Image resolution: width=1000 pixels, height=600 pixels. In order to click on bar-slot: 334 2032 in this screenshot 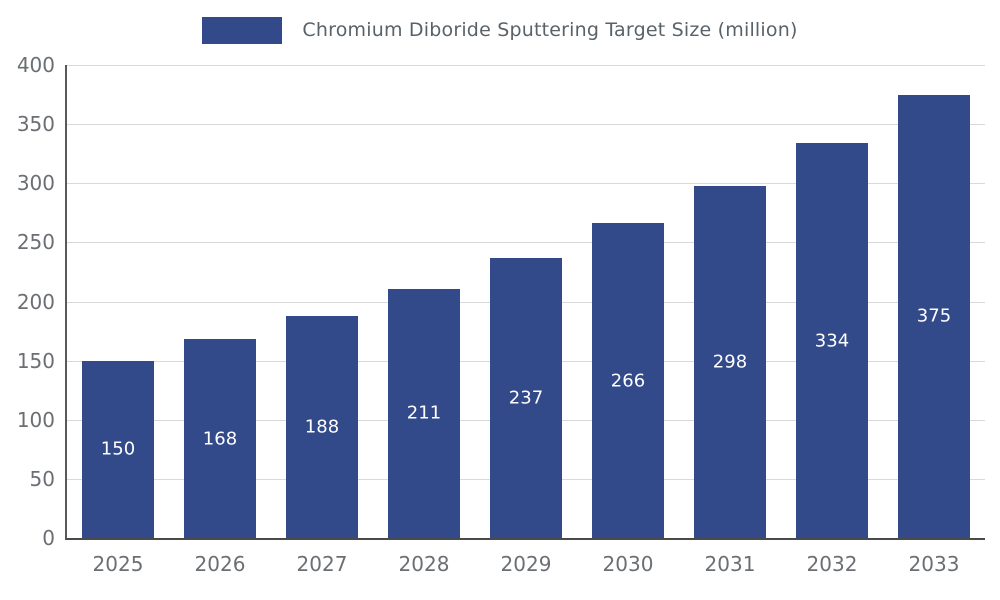, I will do `click(832, 320)`.